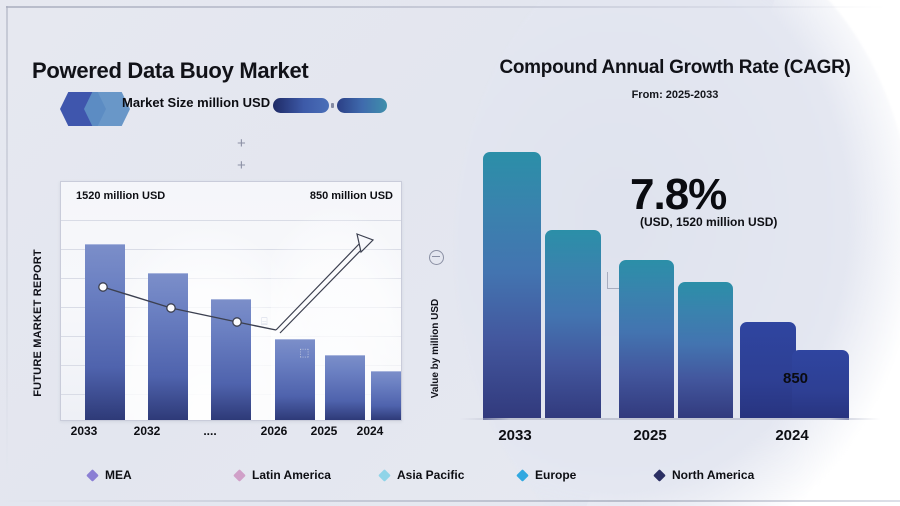  I want to click on left-border-line, so click(7, 253).